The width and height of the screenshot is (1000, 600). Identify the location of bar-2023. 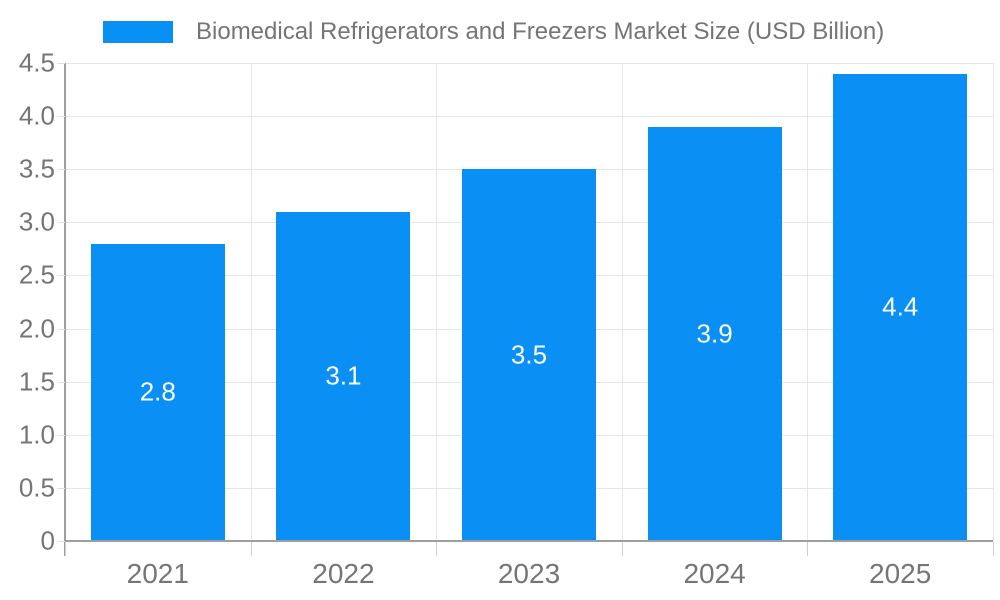
(529, 355).